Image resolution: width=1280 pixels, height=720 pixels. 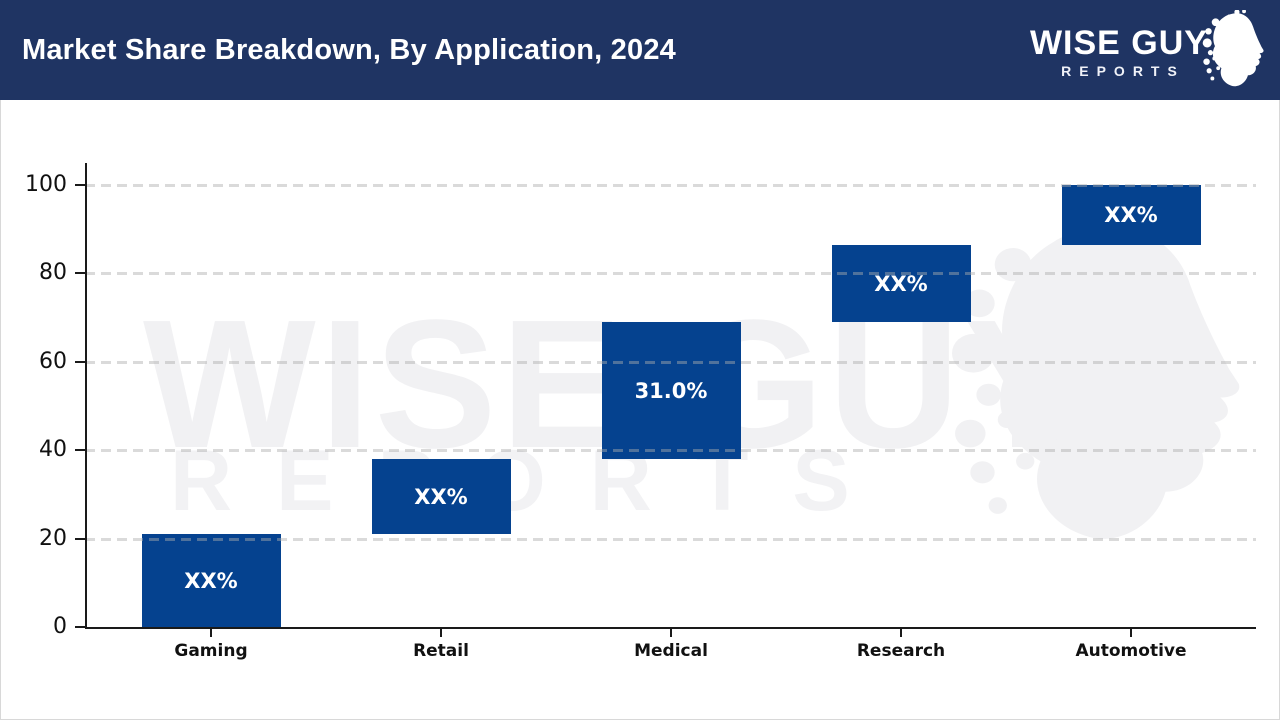 I want to click on x-label-retail: Retail, so click(x=441, y=651).